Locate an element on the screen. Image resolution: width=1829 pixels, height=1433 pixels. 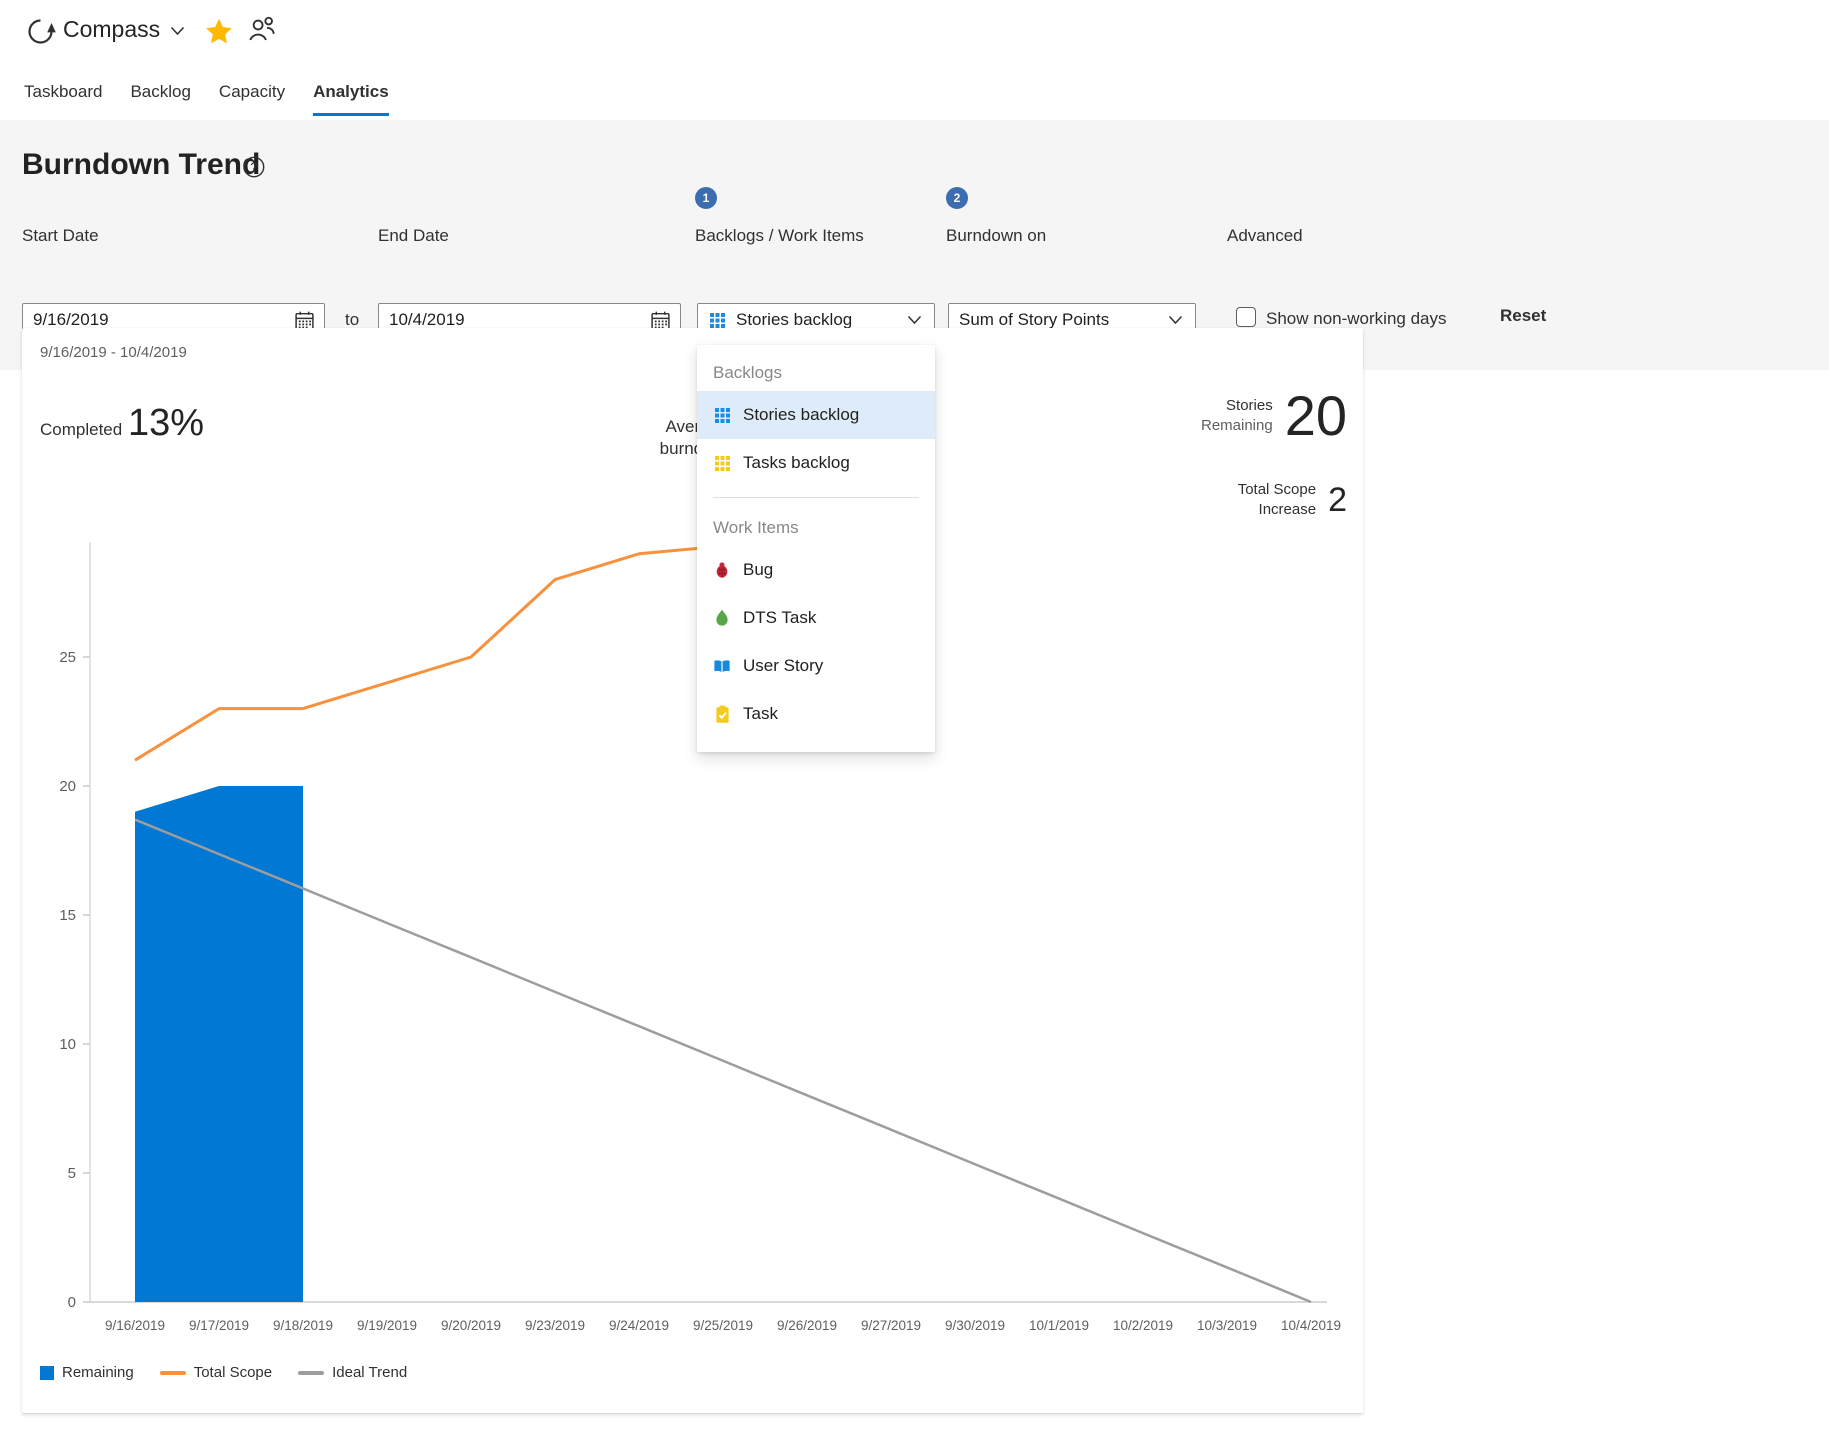
stories-backlog-icon is located at coordinates (717, 320).